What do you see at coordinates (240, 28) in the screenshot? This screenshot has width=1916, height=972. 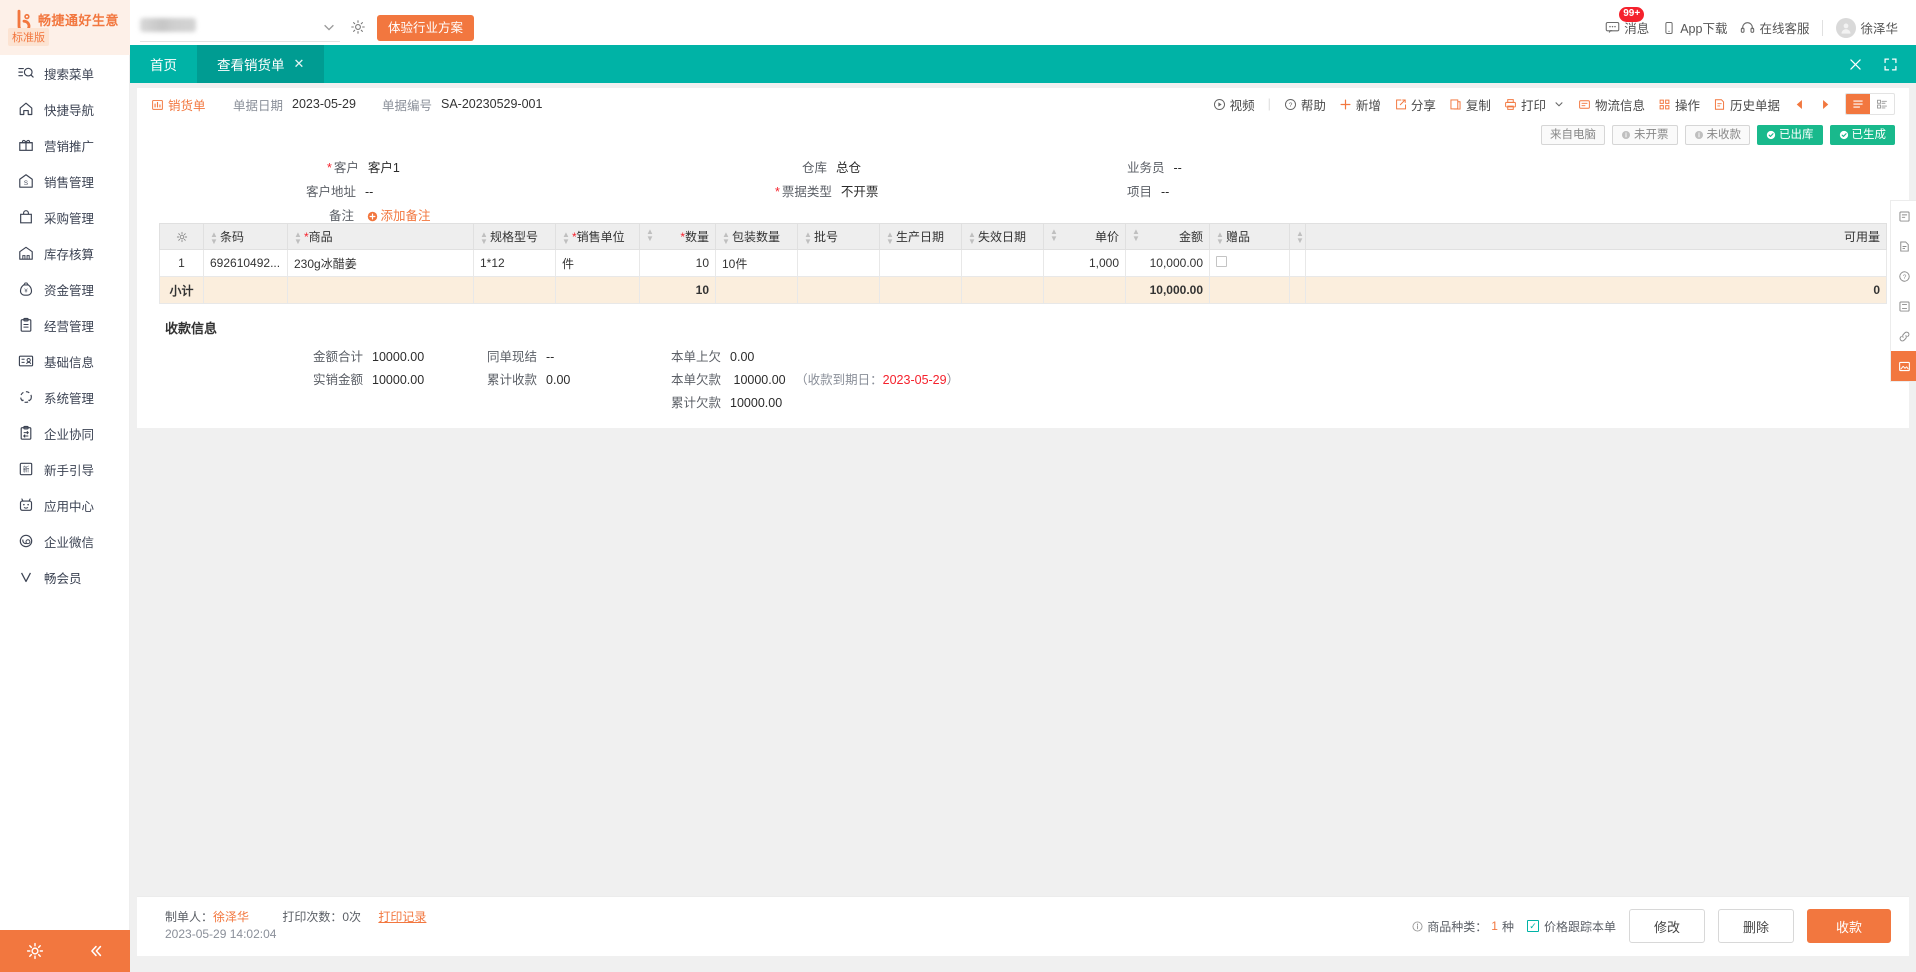 I see `search-input` at bounding box center [240, 28].